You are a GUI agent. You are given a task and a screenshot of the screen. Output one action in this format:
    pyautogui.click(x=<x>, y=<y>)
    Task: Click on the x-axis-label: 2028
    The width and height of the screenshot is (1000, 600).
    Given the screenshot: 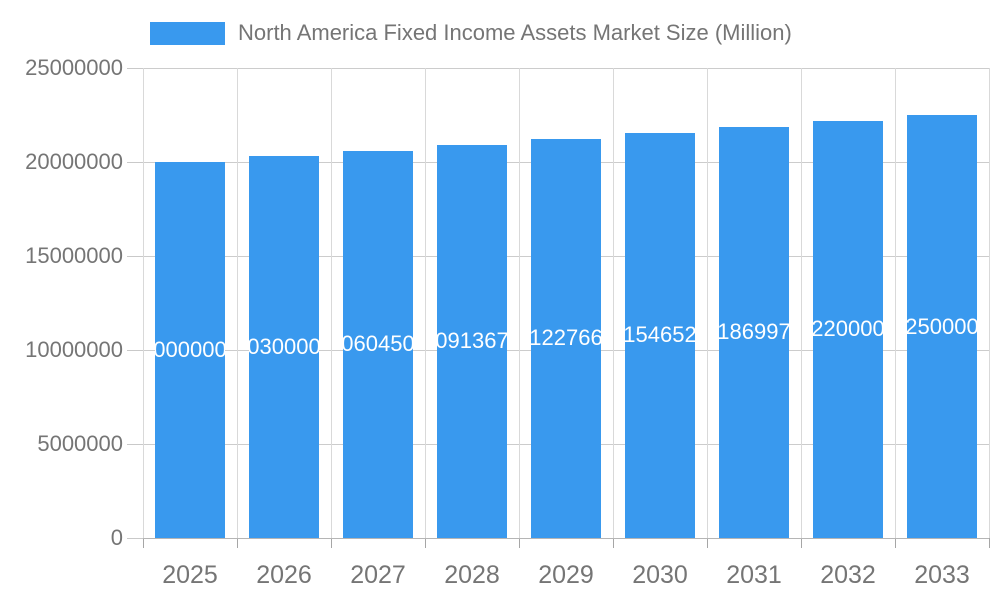 What is the action you would take?
    pyautogui.click(x=472, y=575)
    